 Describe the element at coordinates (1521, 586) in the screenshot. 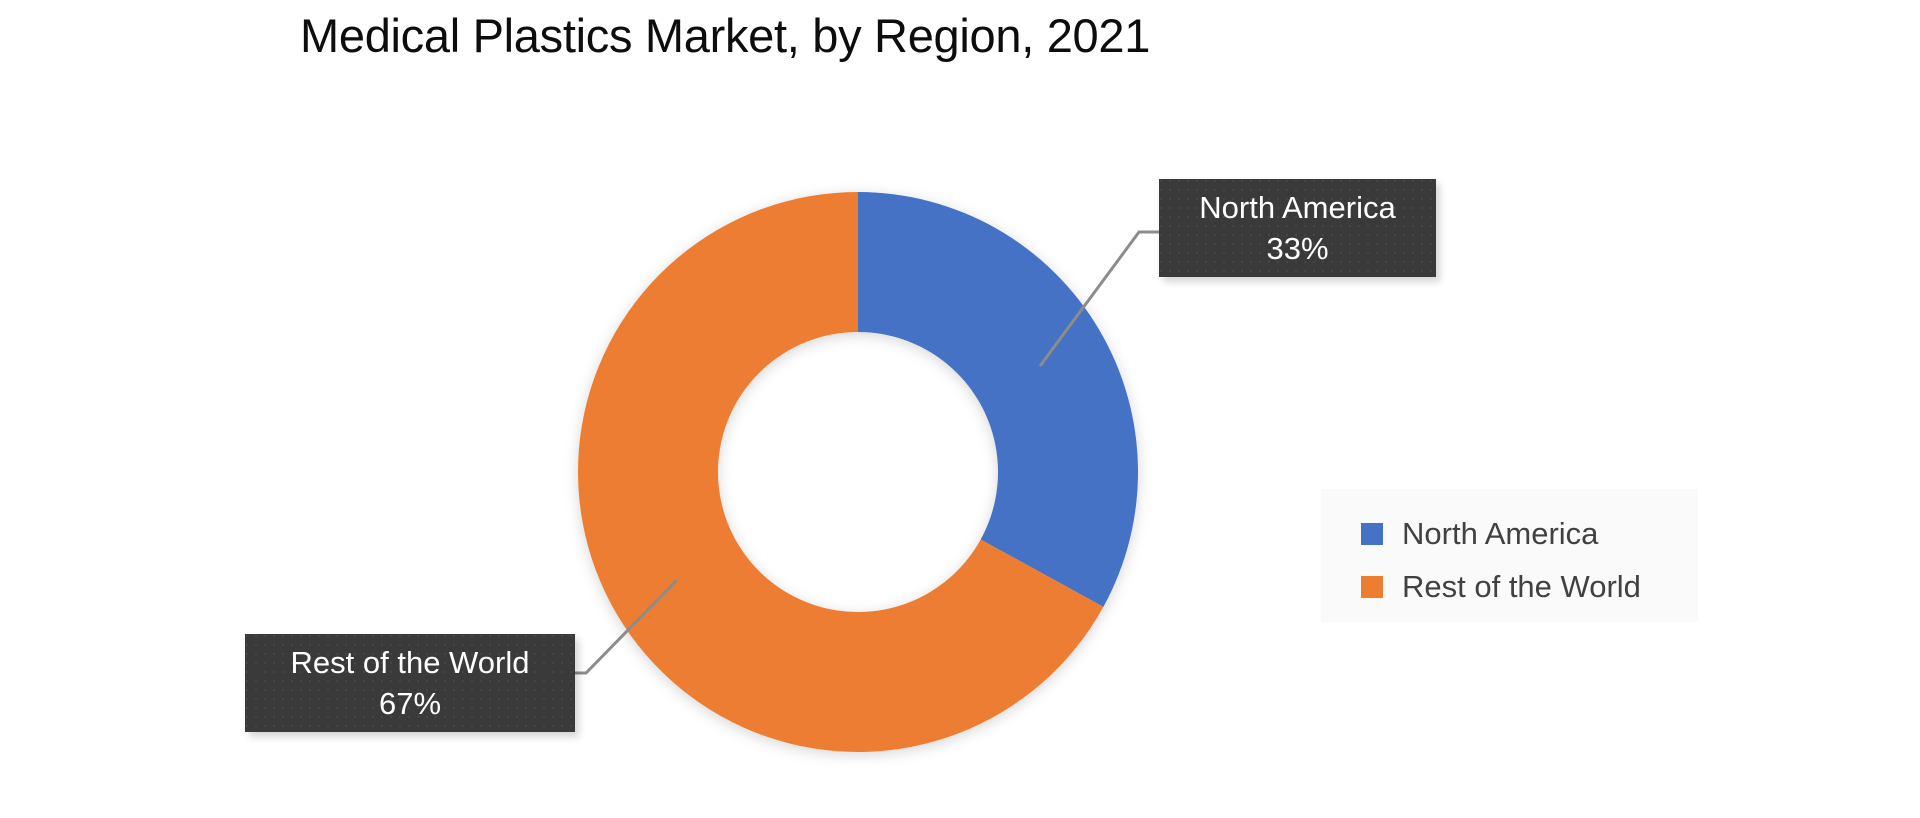

I see `legend-label-rest-of-the-world: Rest of the World` at that location.